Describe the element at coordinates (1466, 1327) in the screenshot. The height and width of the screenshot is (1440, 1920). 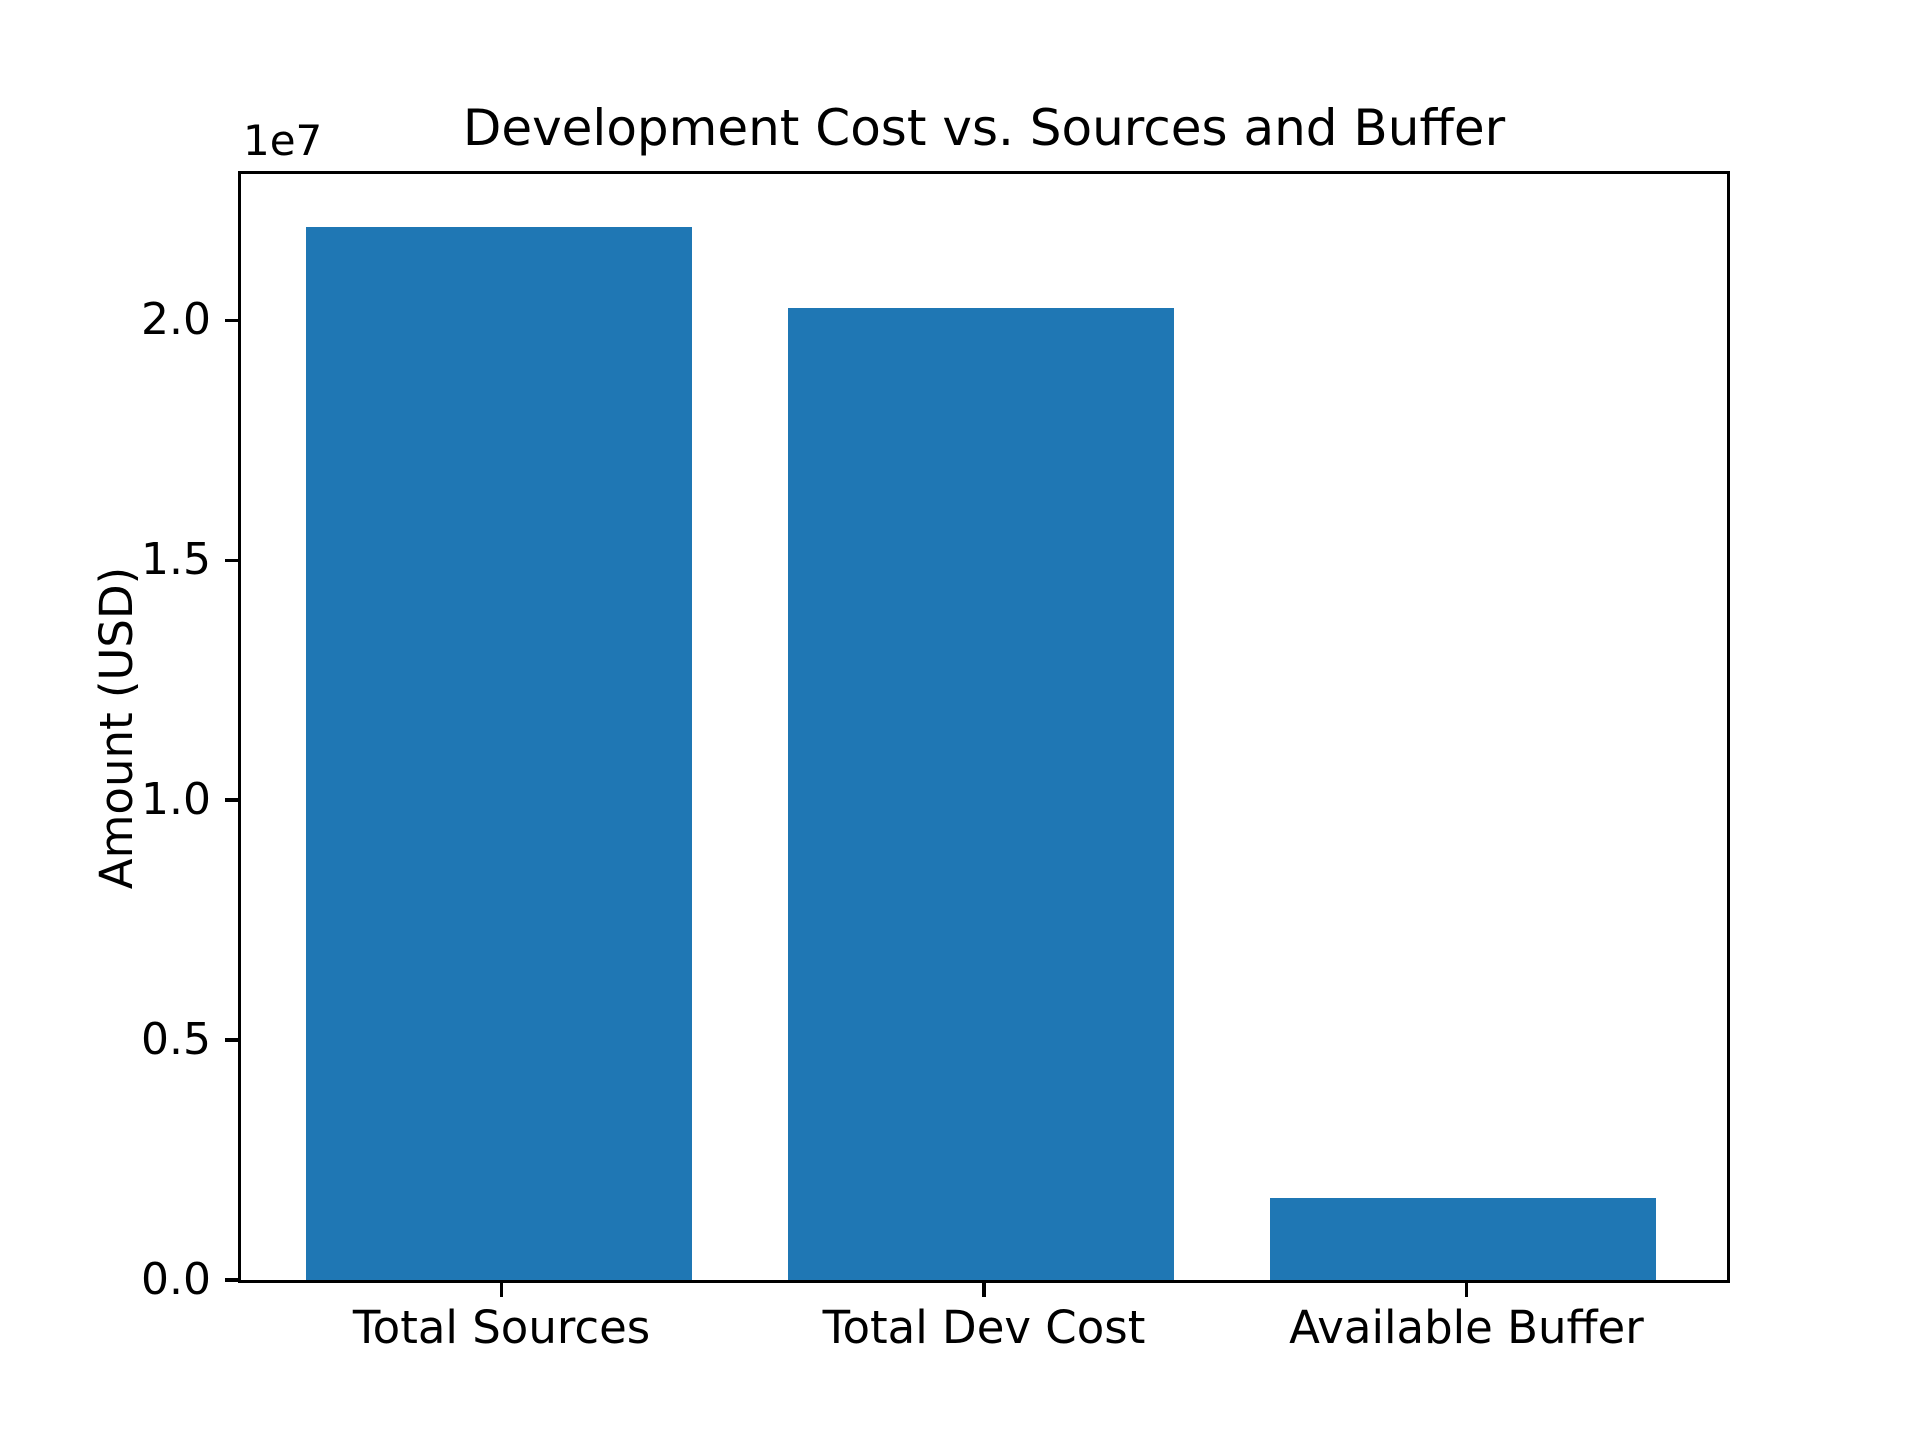
I see `x-tick-label-available-buffer: Available Buffer` at that location.